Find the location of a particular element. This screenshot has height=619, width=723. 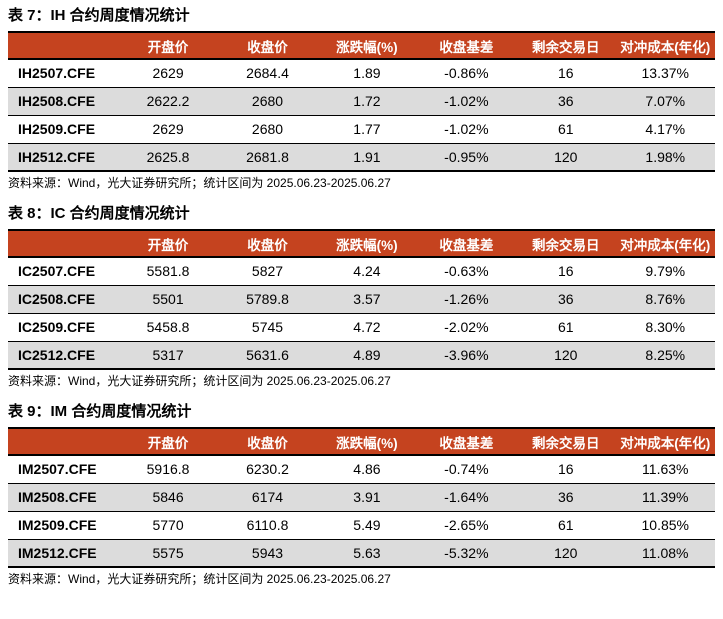

cell-hedge-cost: 8.25% is located at coordinates (665, 354).